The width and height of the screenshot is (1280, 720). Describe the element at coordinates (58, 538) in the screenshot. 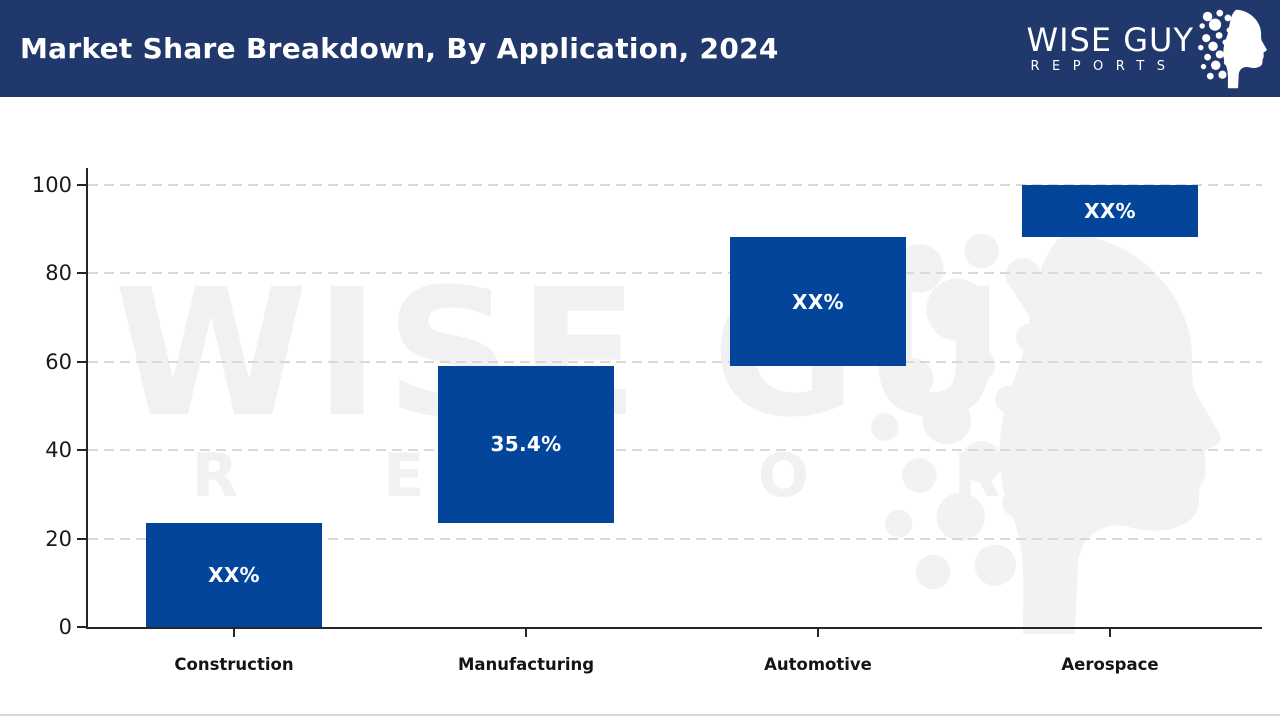

I see `y-tick-label: 20` at that location.